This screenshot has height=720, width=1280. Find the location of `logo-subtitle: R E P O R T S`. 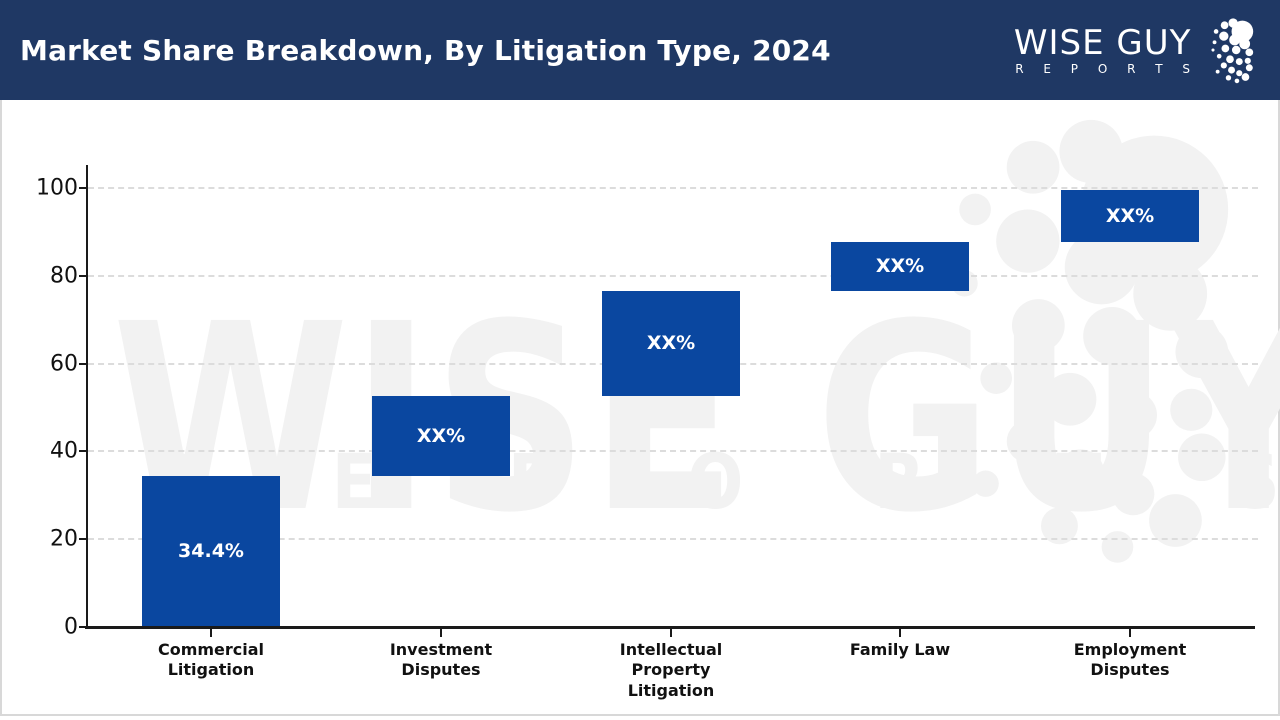

logo-subtitle: R E P O R T S is located at coordinates (1106, 68).